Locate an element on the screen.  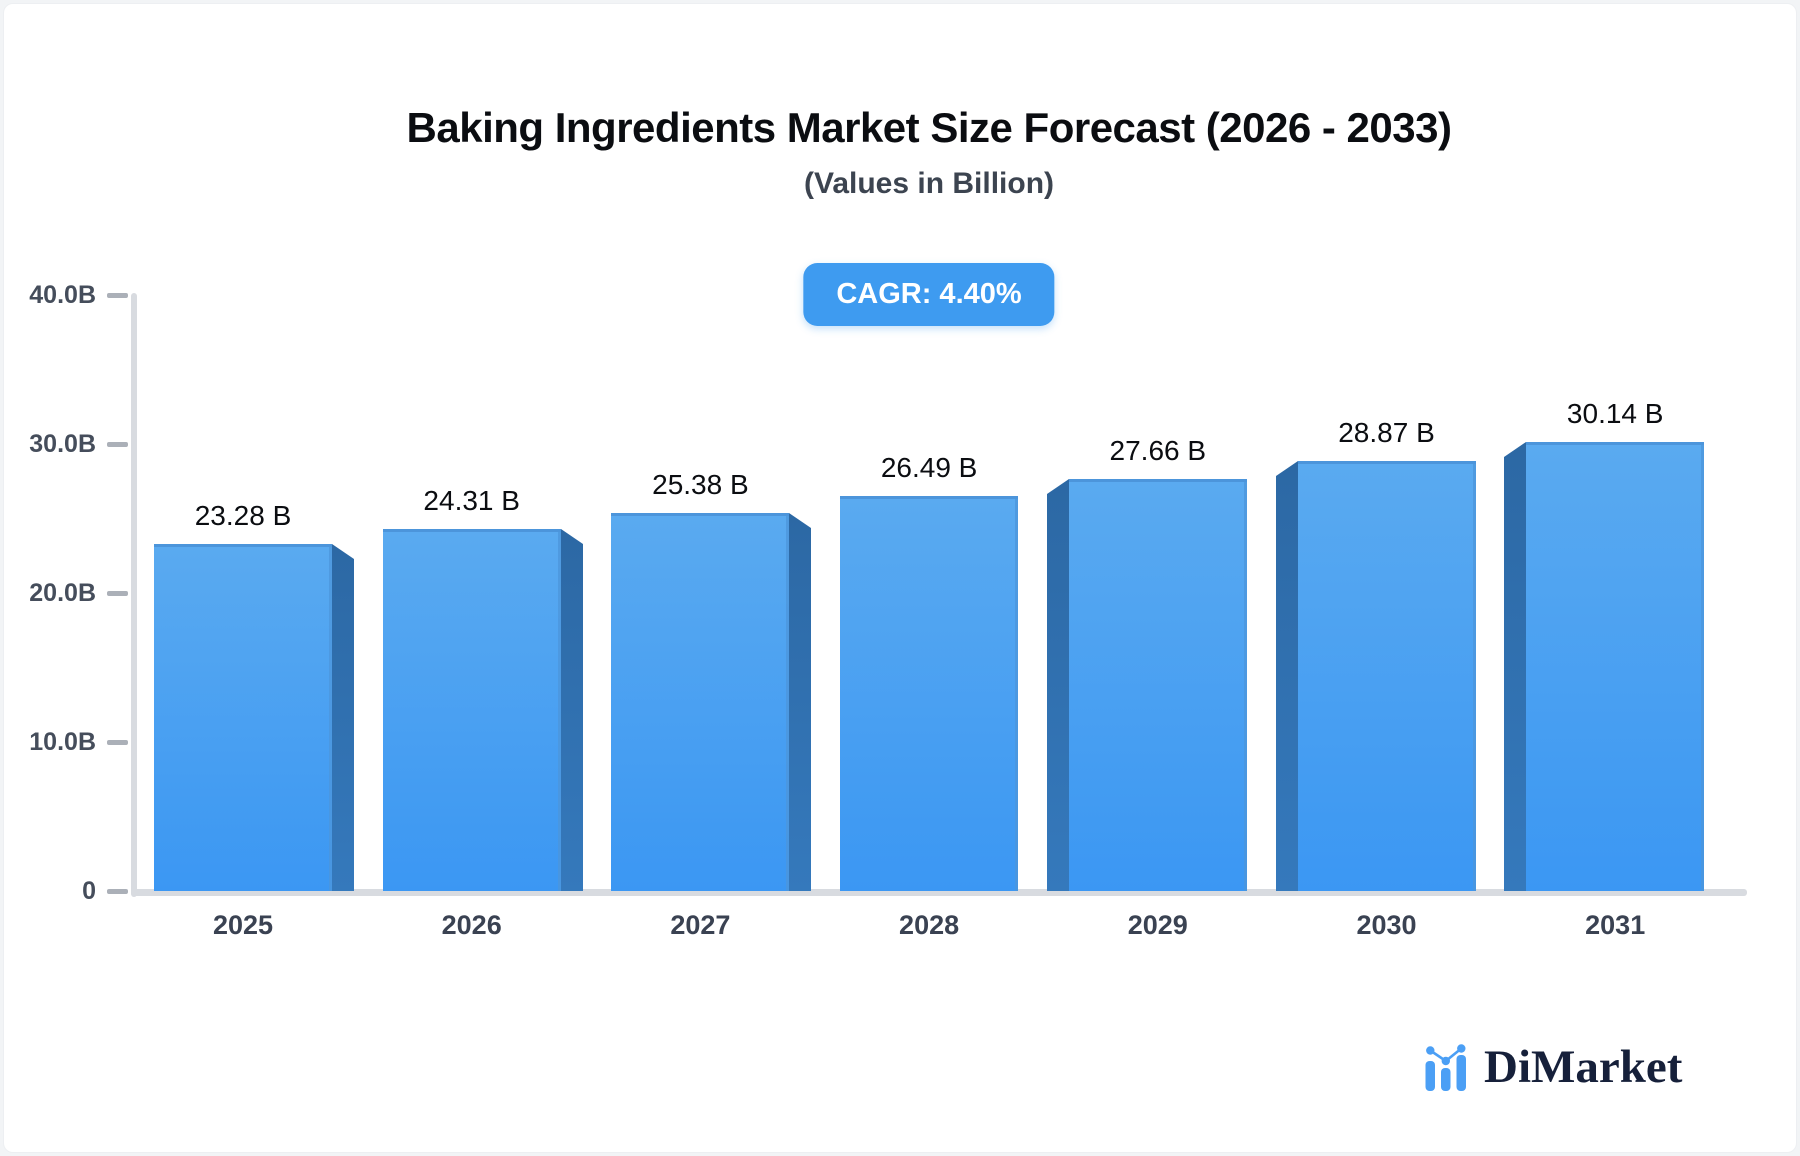
bar-2026 is located at coordinates (482, 710).